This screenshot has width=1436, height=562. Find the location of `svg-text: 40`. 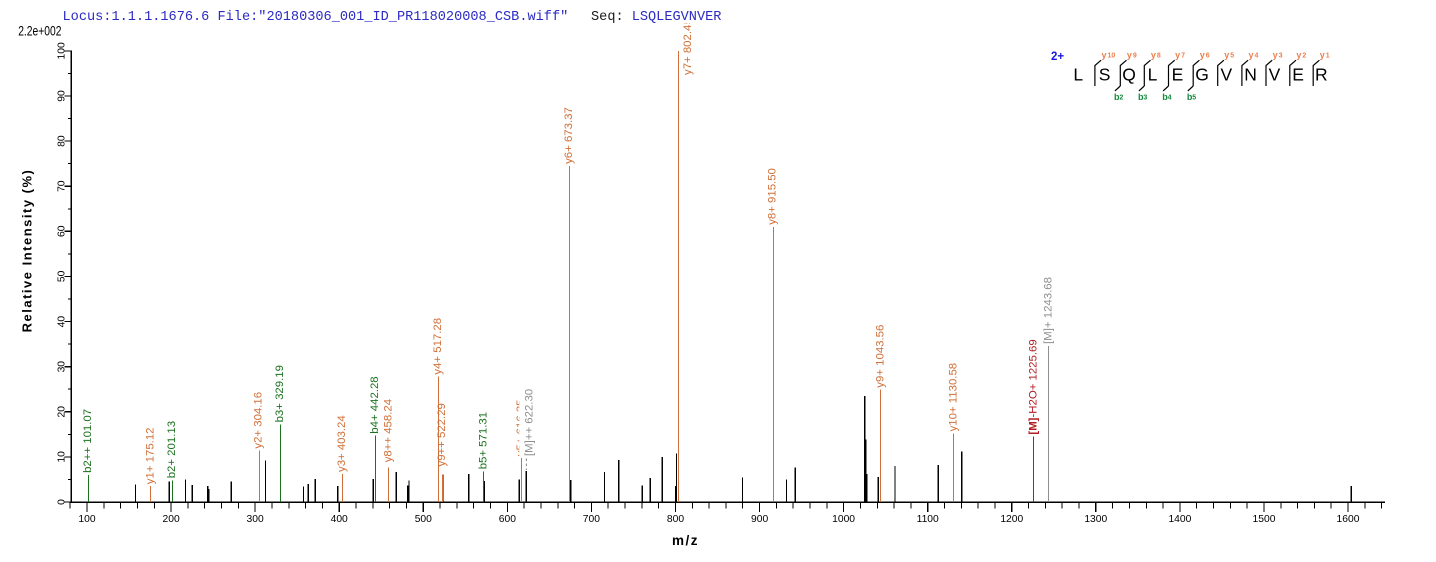

svg-text: 40 is located at coordinates (61, 322).